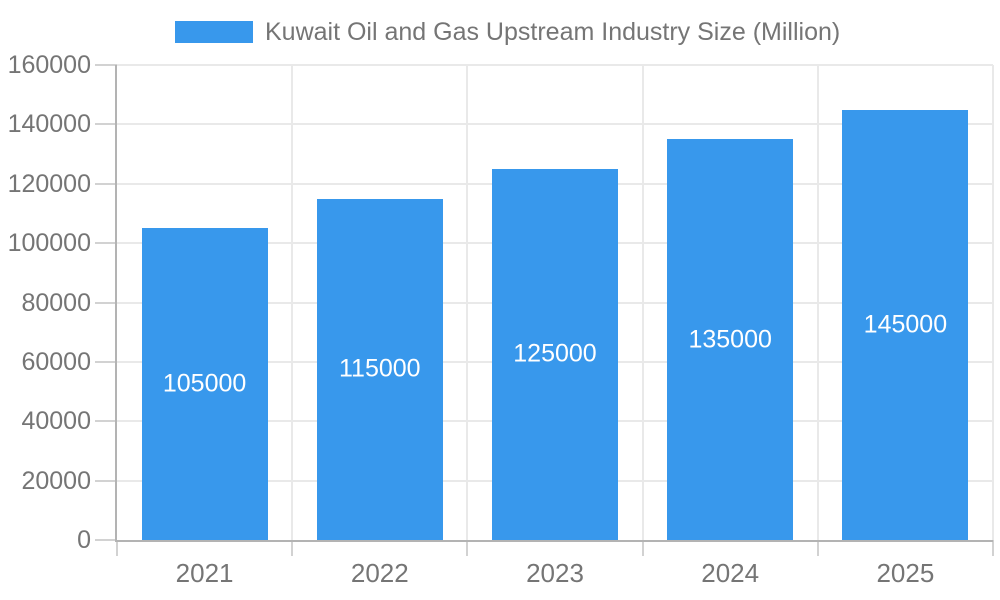 The image size is (1000, 600). I want to click on bar-value-label: 135000, so click(730, 339).